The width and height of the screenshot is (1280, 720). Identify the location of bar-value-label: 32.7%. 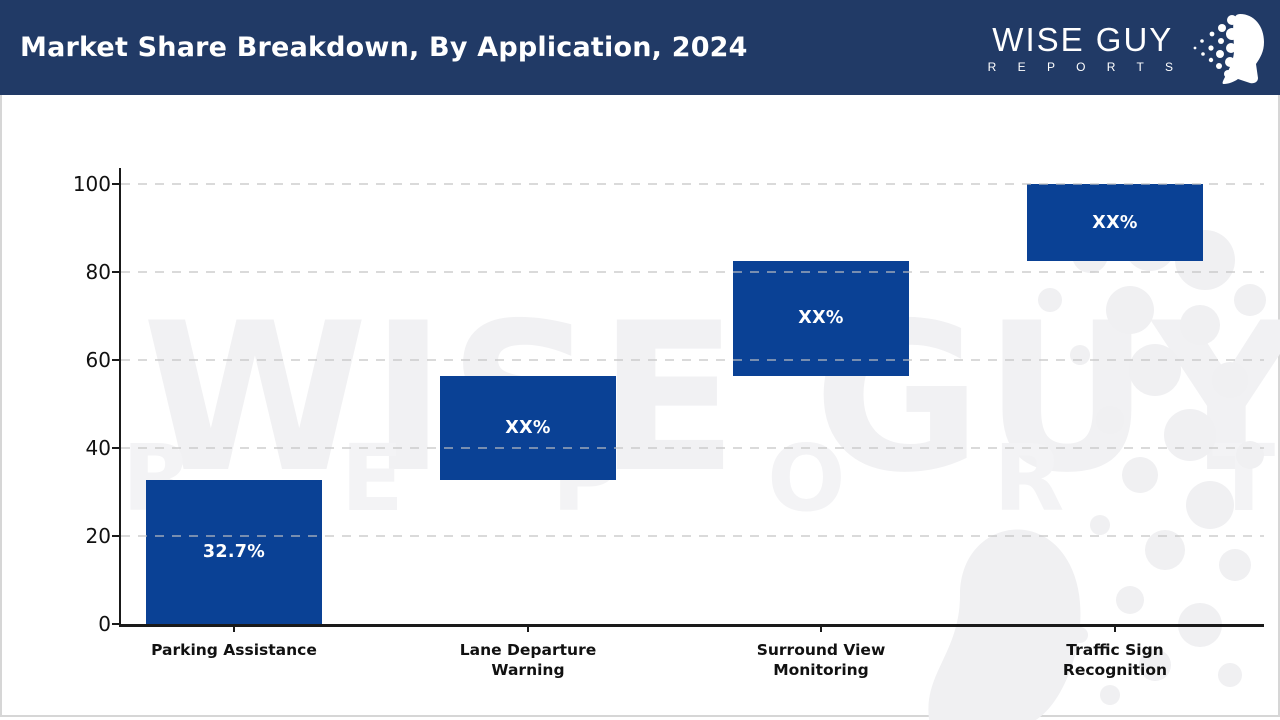
(234, 552).